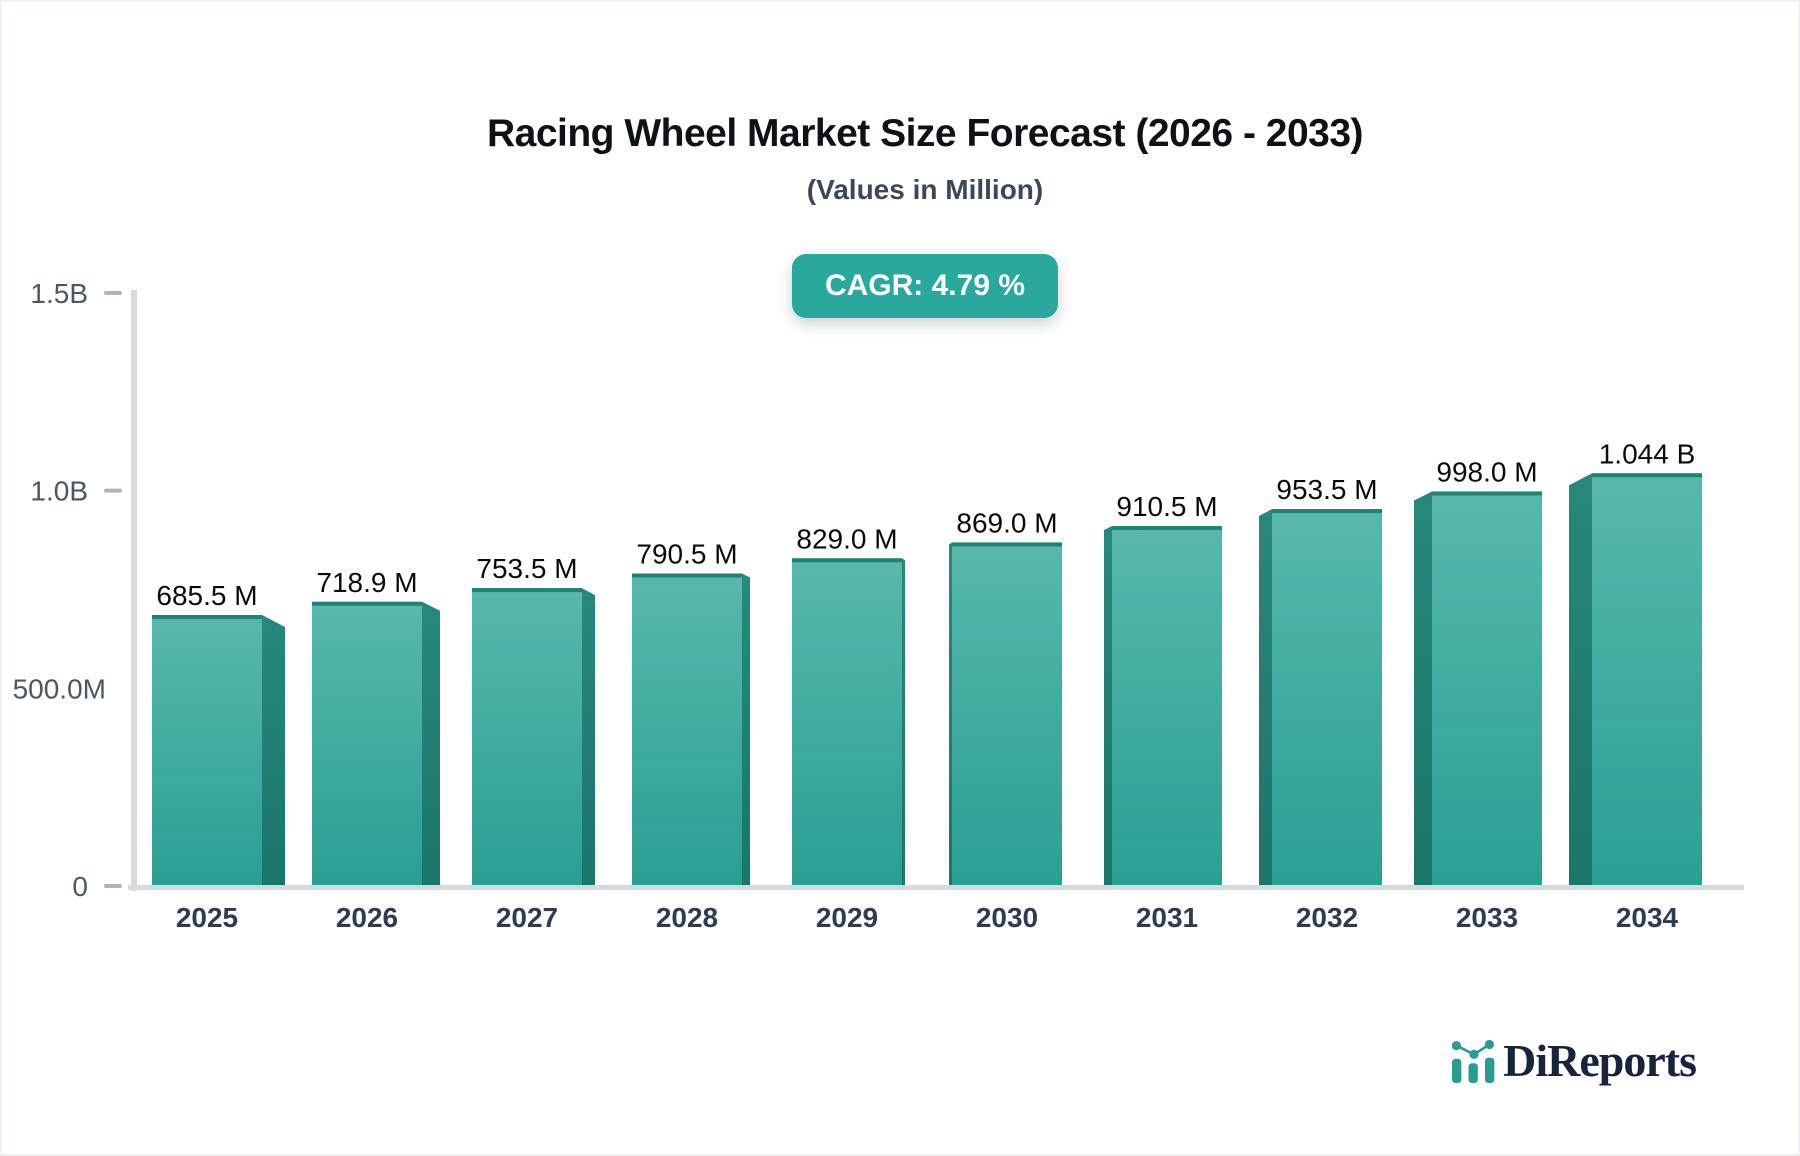 The image size is (1800, 1156). What do you see at coordinates (59, 491) in the screenshot?
I see `y-tick-label-1.0B: 1.0B` at bounding box center [59, 491].